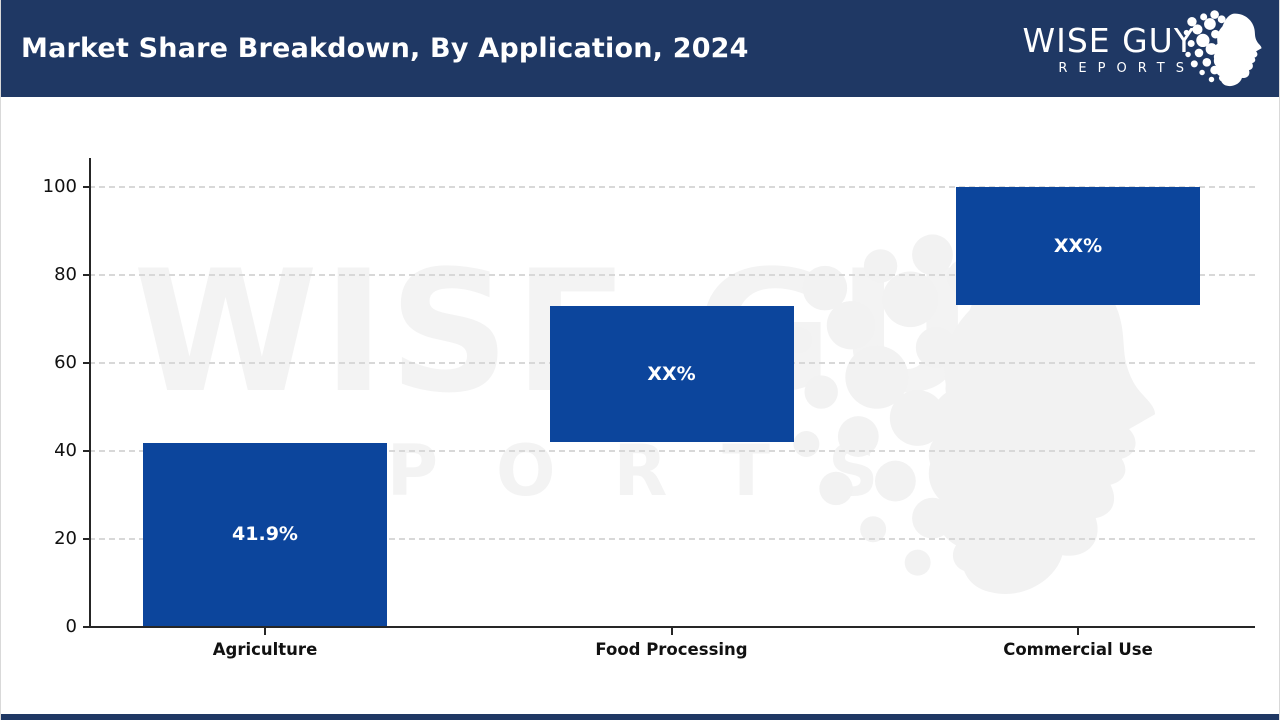  Describe the element at coordinates (1126, 68) in the screenshot. I see `brand-subtitle: REPORTS` at that location.